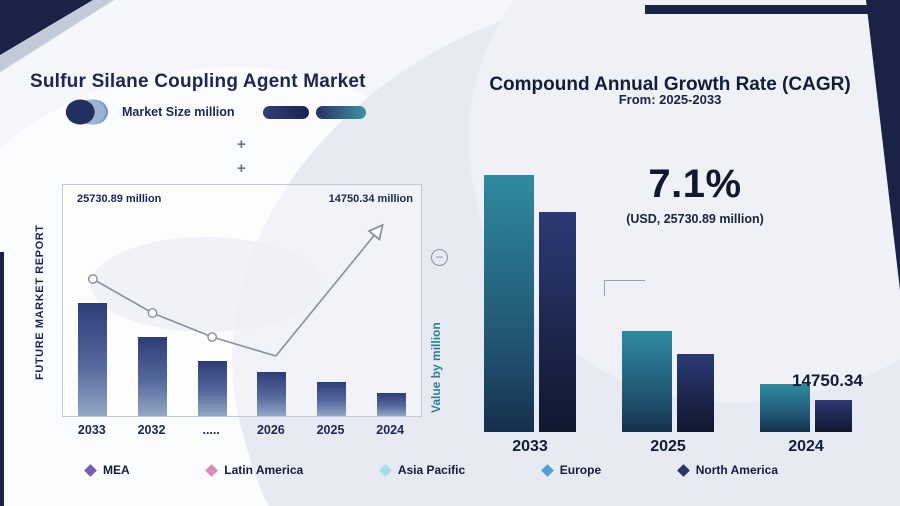 This screenshot has width=900, height=506. I want to click on trend-arrow, so click(254, 271).